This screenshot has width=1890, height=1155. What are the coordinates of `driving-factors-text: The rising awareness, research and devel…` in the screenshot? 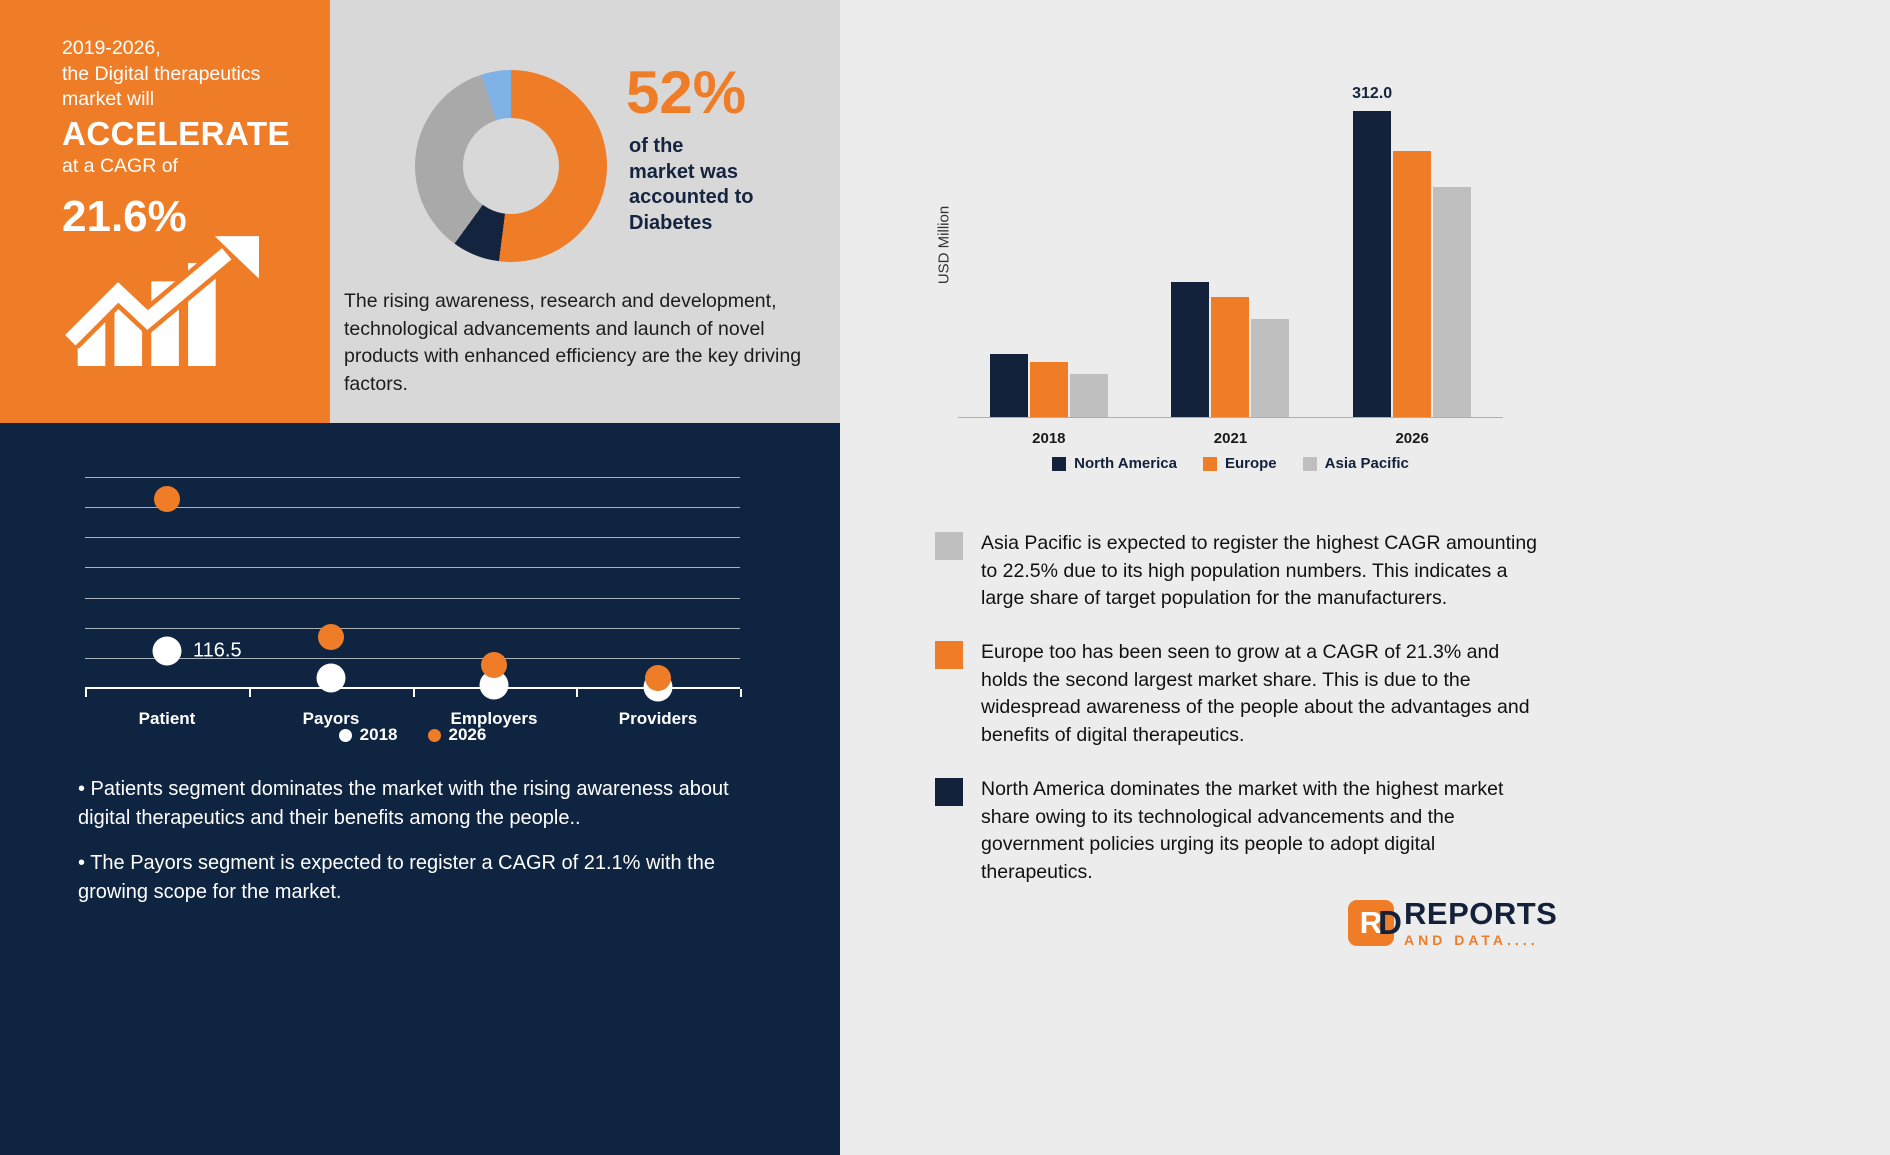 It's located at (573, 343).